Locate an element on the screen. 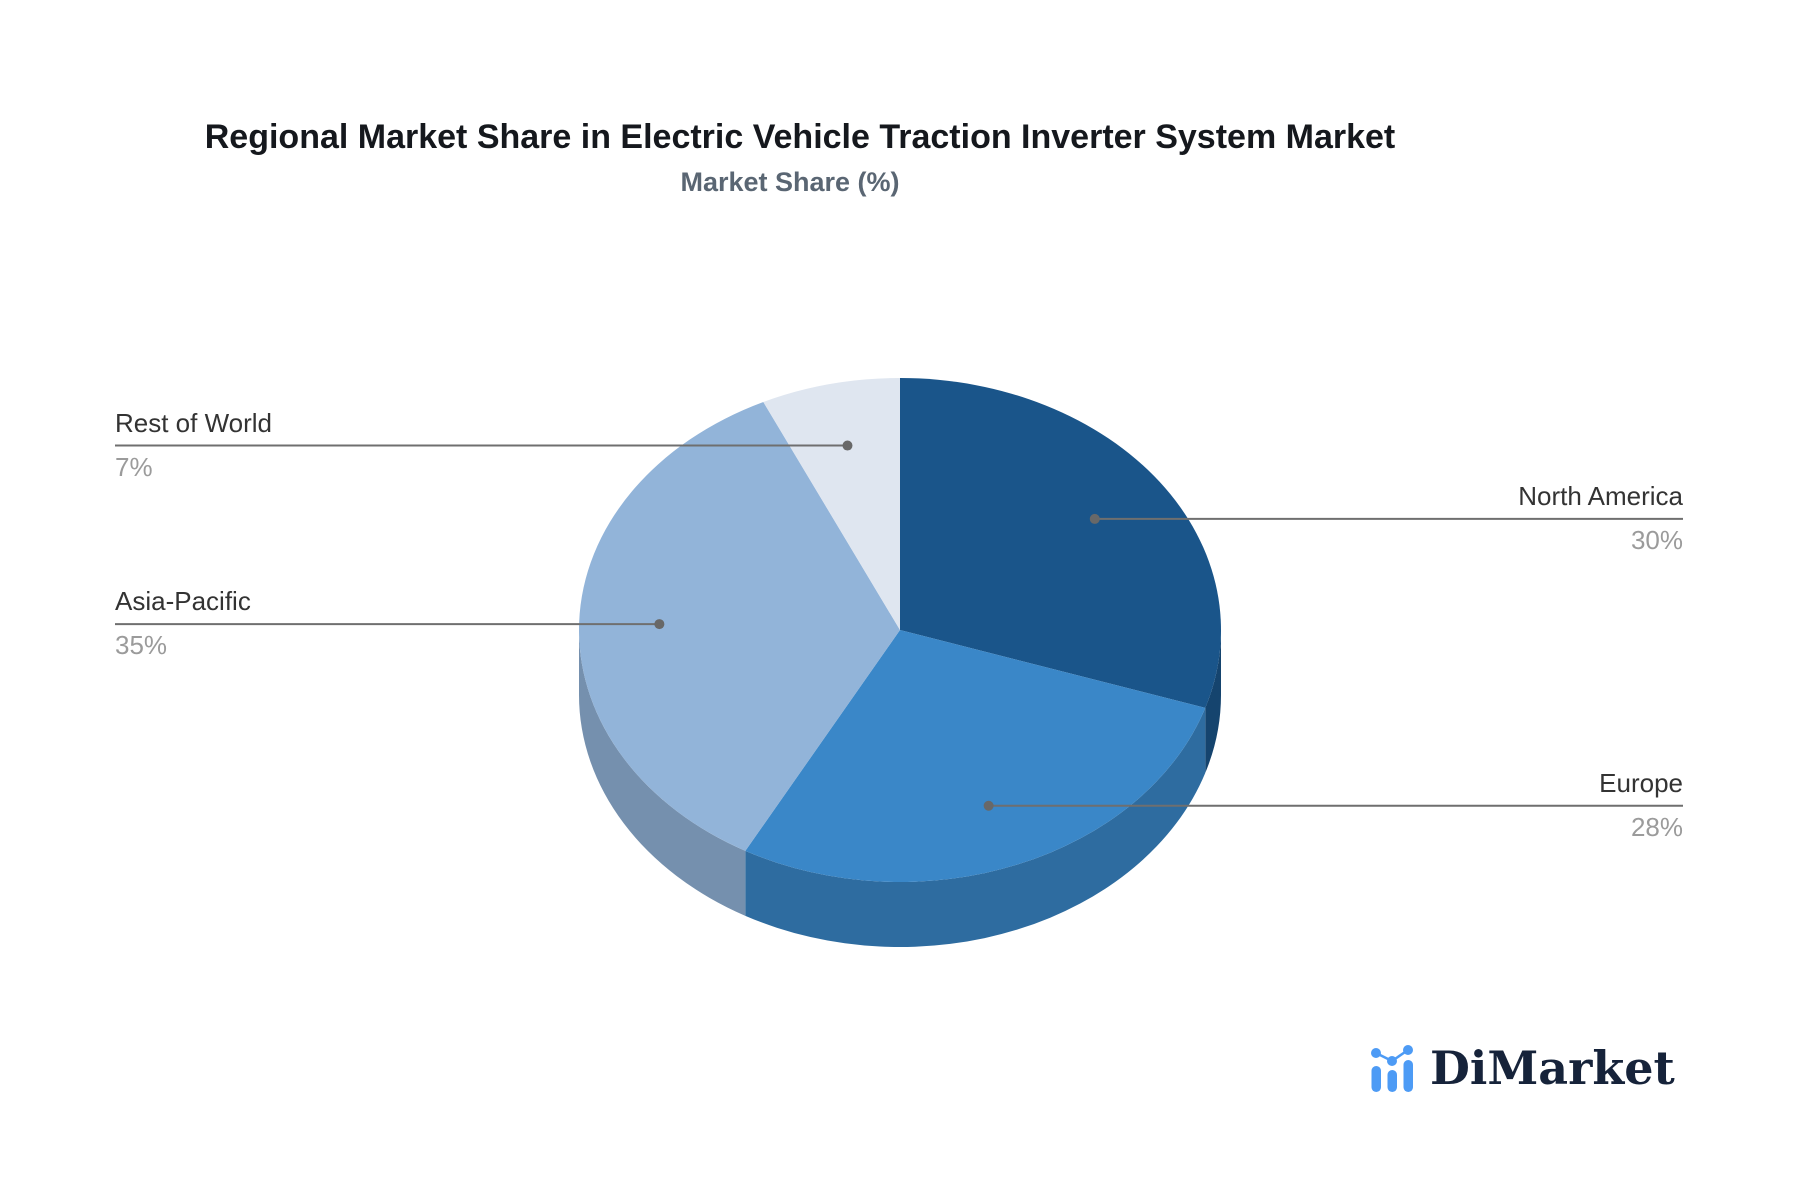  pie-slice-side-europe is located at coordinates (975, 827).